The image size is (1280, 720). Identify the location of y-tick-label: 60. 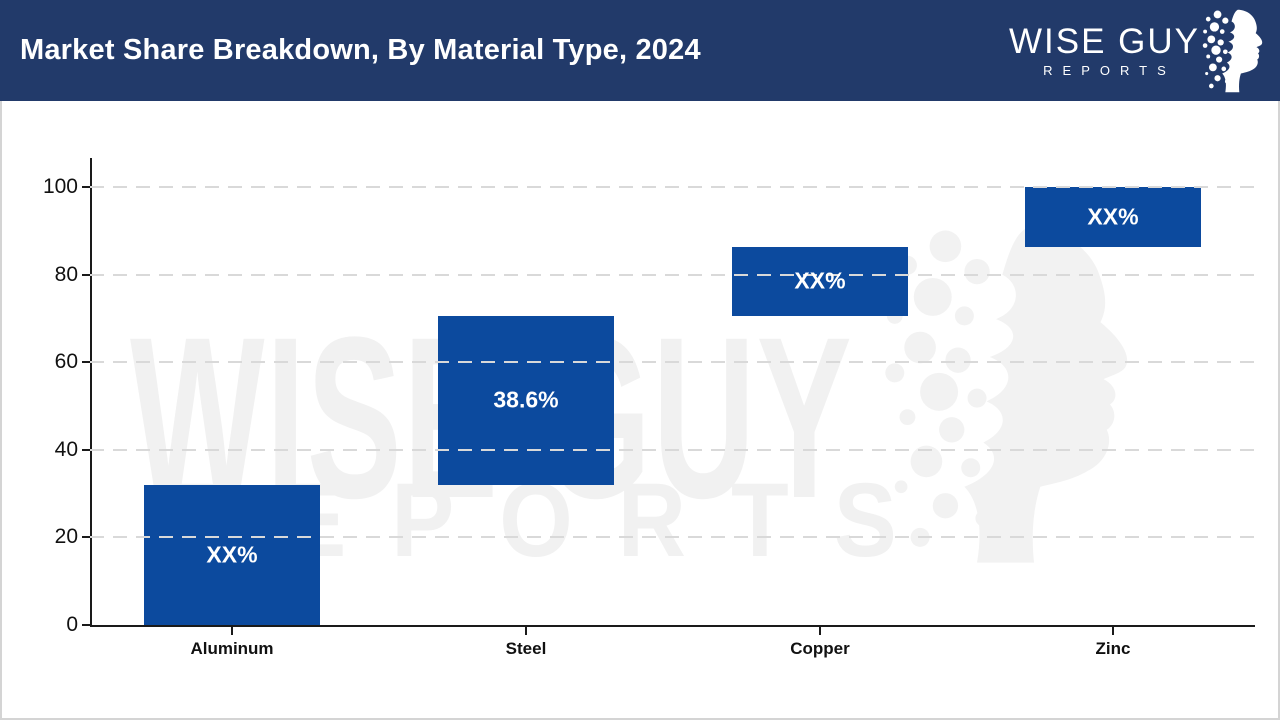
(66, 362).